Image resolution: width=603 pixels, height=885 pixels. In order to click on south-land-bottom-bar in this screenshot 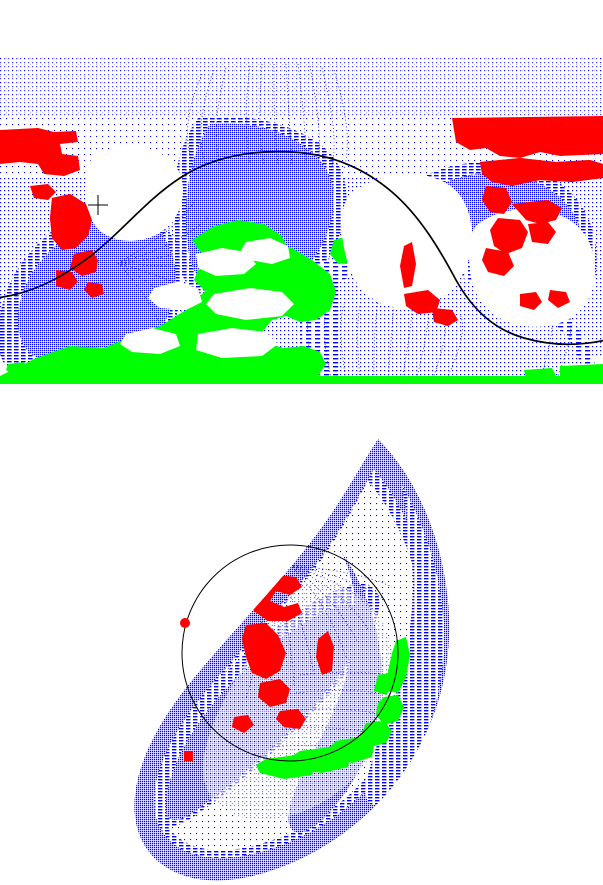, I will do `click(301, 380)`.